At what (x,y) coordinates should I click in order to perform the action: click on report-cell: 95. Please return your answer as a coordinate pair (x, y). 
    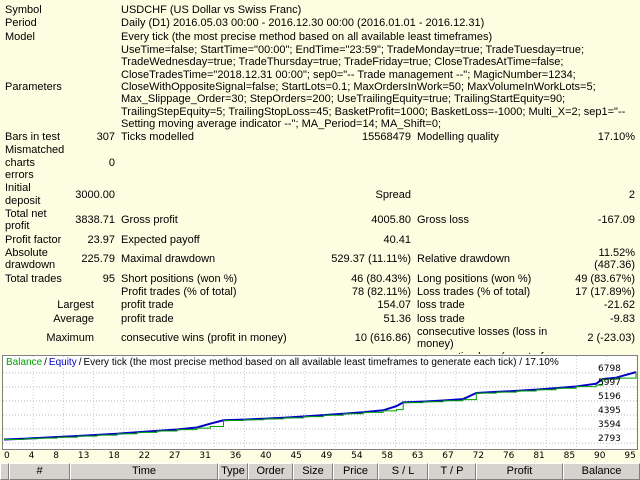
    Looking at the image, I should click on (108, 278).